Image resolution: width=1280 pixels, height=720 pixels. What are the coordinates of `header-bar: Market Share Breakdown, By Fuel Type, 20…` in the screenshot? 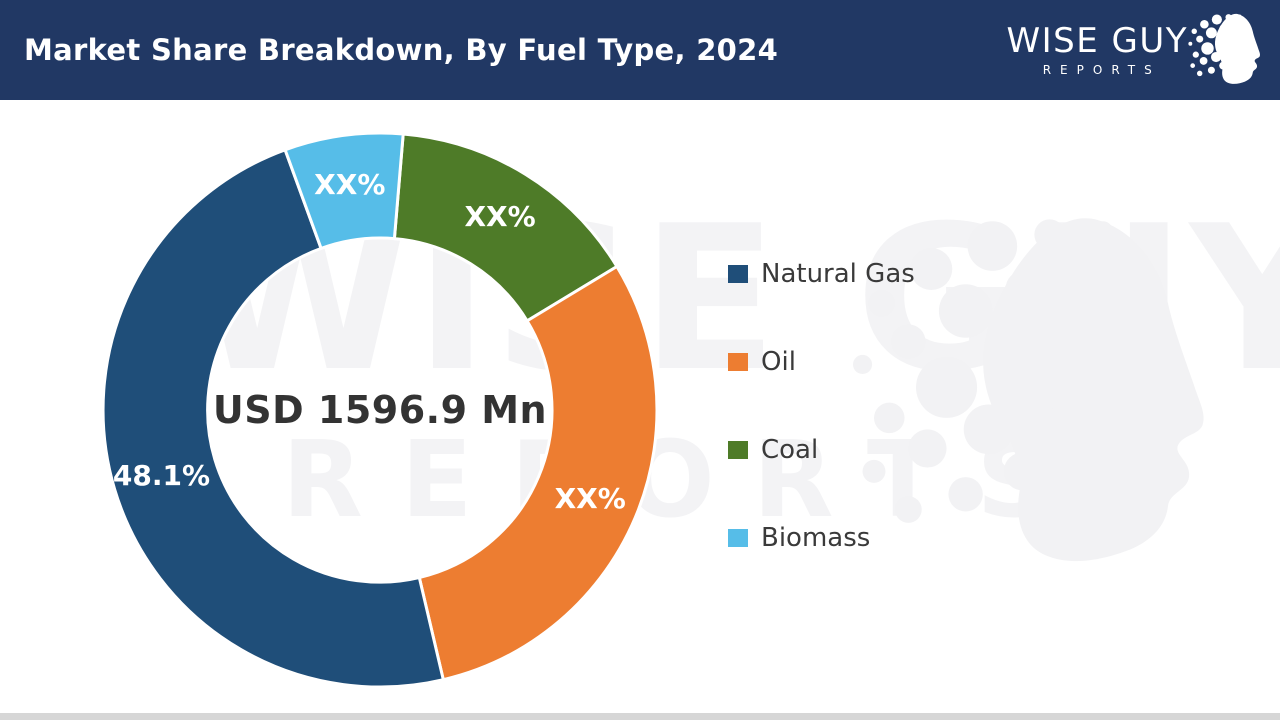 It's located at (640, 50).